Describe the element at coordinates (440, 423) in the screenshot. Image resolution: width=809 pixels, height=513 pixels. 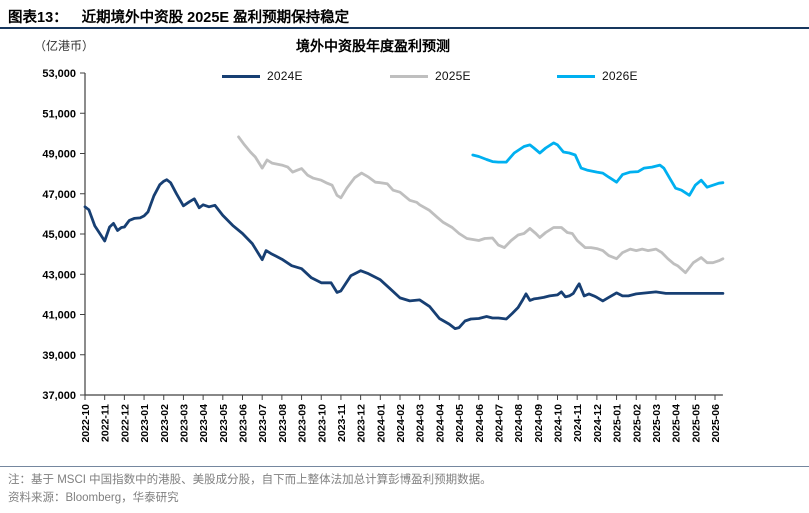
I see `x-tick-label: 2024-04` at that location.